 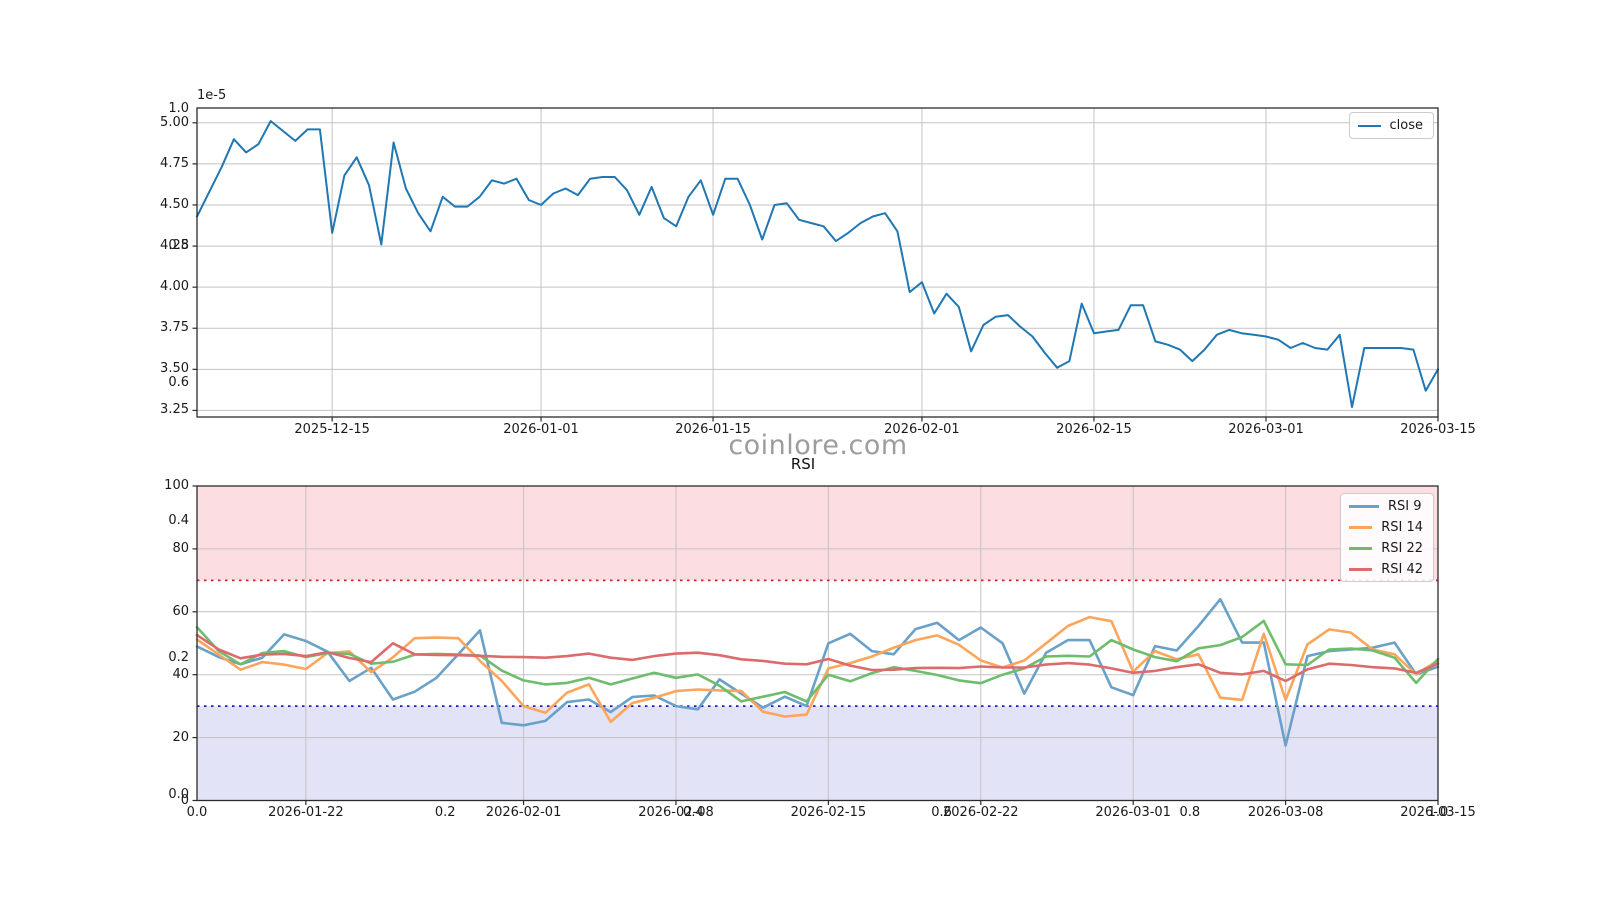 I want to click on hidden-axis-x-label: 0.0, so click(x=197, y=812).